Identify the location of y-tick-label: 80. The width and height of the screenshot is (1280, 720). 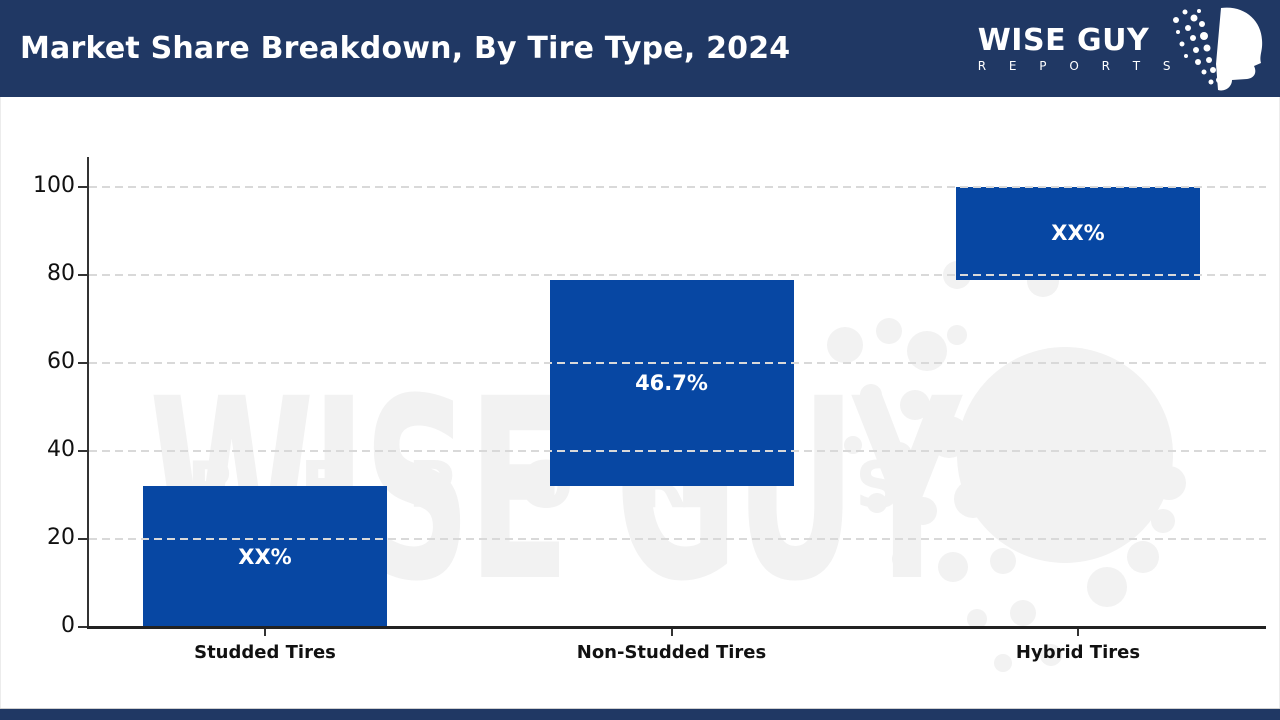
(61, 273).